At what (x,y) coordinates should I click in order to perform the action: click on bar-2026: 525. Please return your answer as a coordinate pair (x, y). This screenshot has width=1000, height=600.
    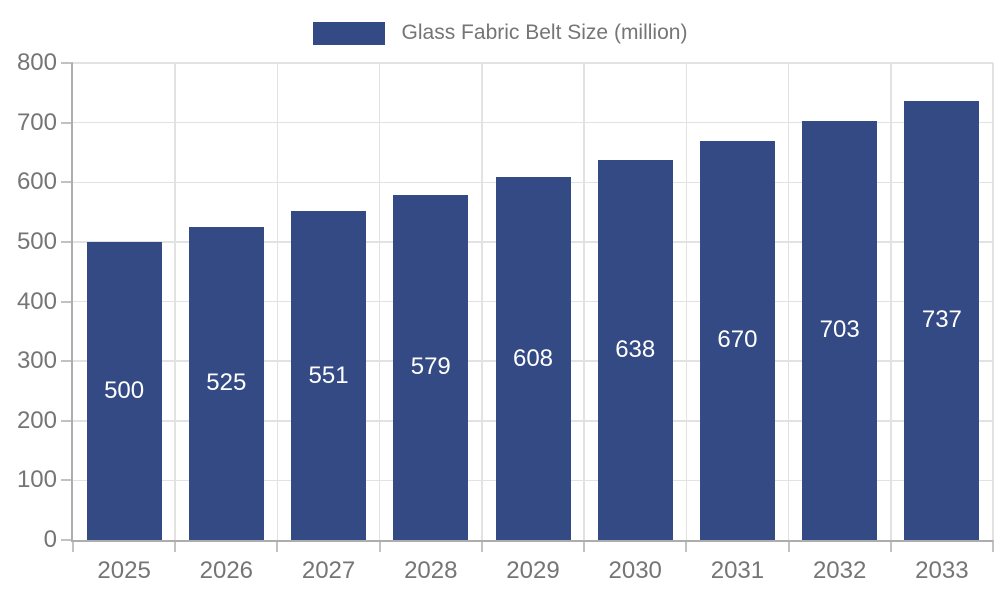
    Looking at the image, I should click on (226, 383).